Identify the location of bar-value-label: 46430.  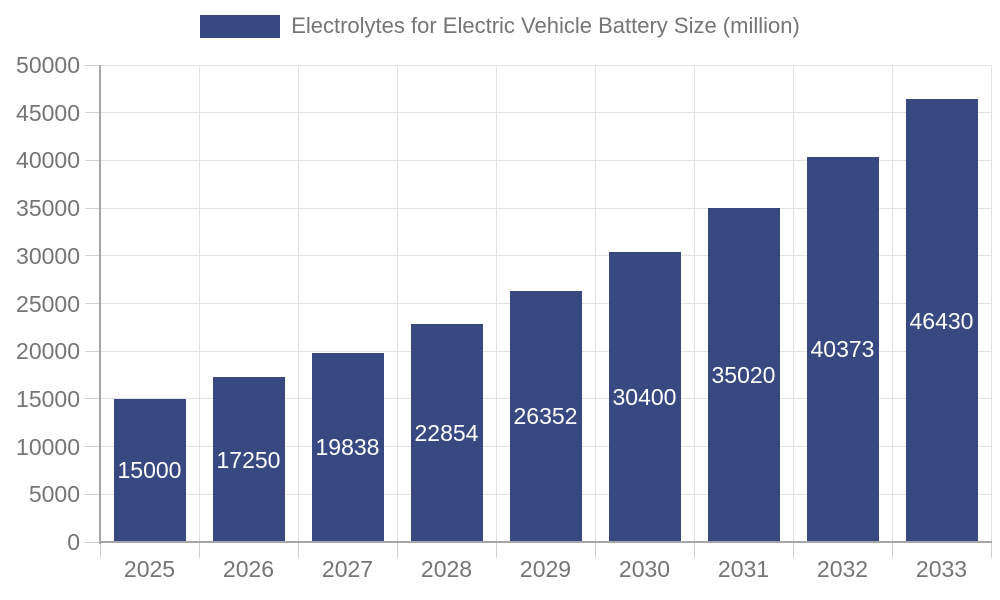
(941, 320).